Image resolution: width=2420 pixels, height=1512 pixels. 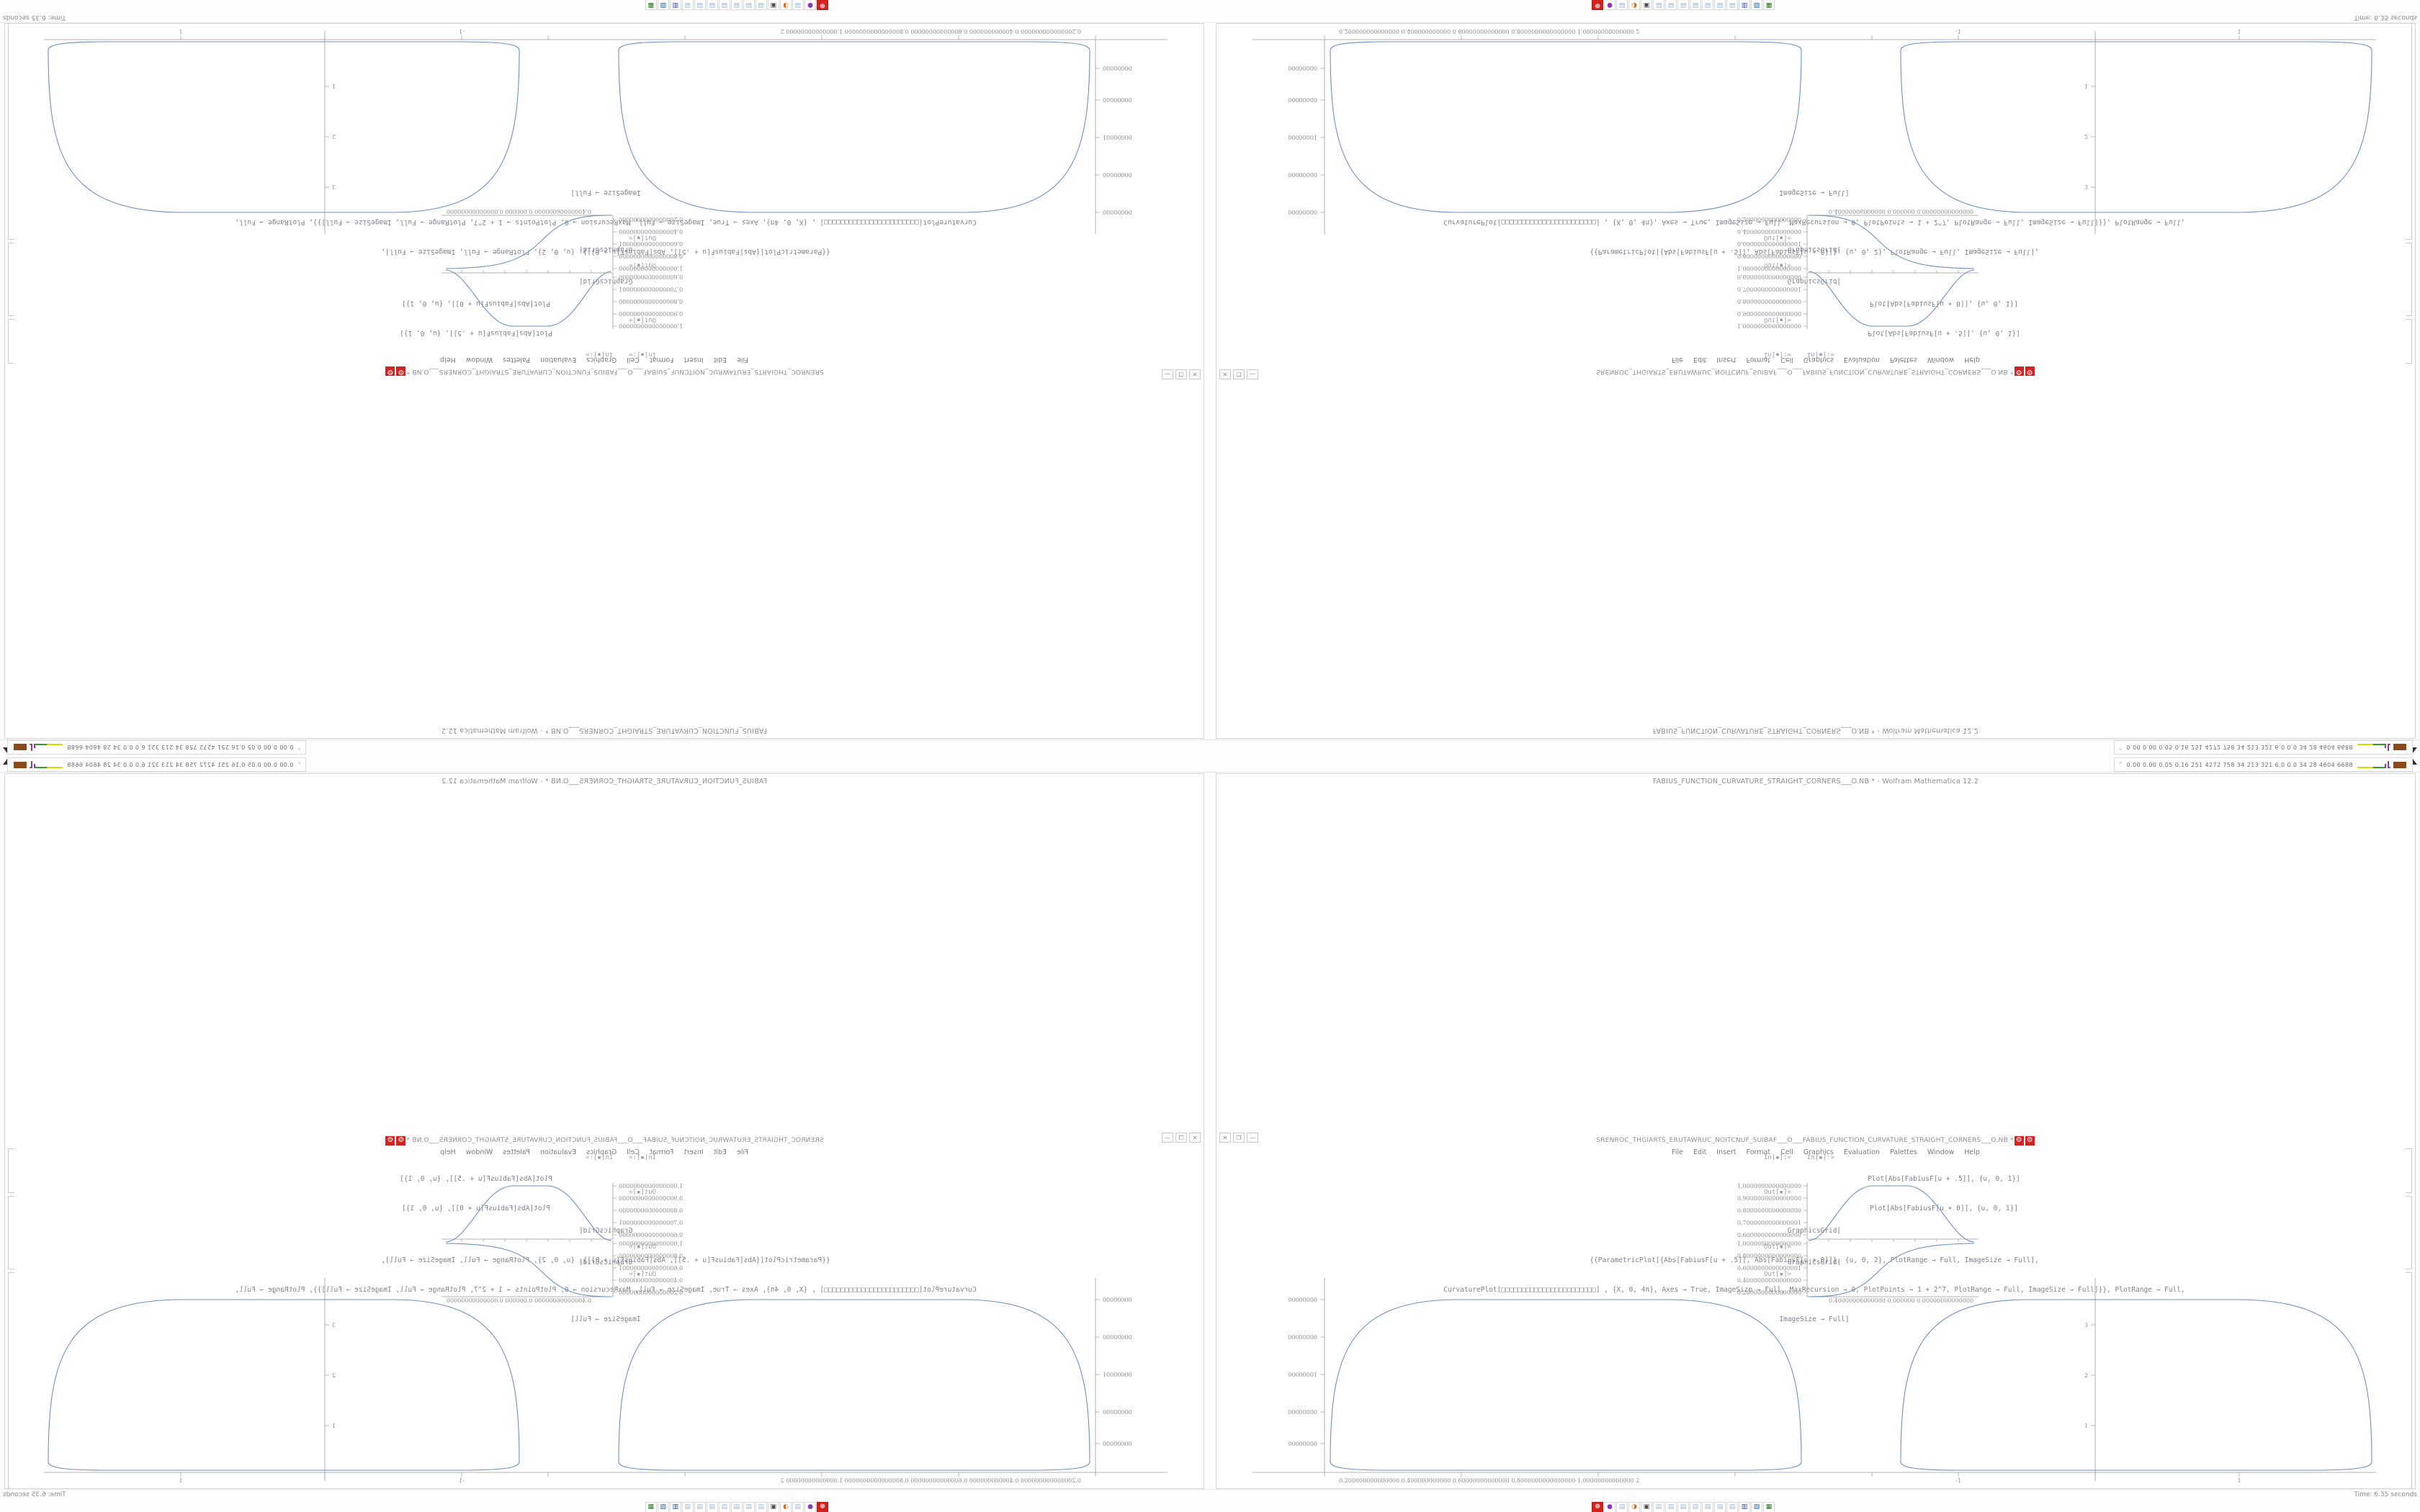 I want to click on menu-item-palettes: Palettes, so click(x=1903, y=1152).